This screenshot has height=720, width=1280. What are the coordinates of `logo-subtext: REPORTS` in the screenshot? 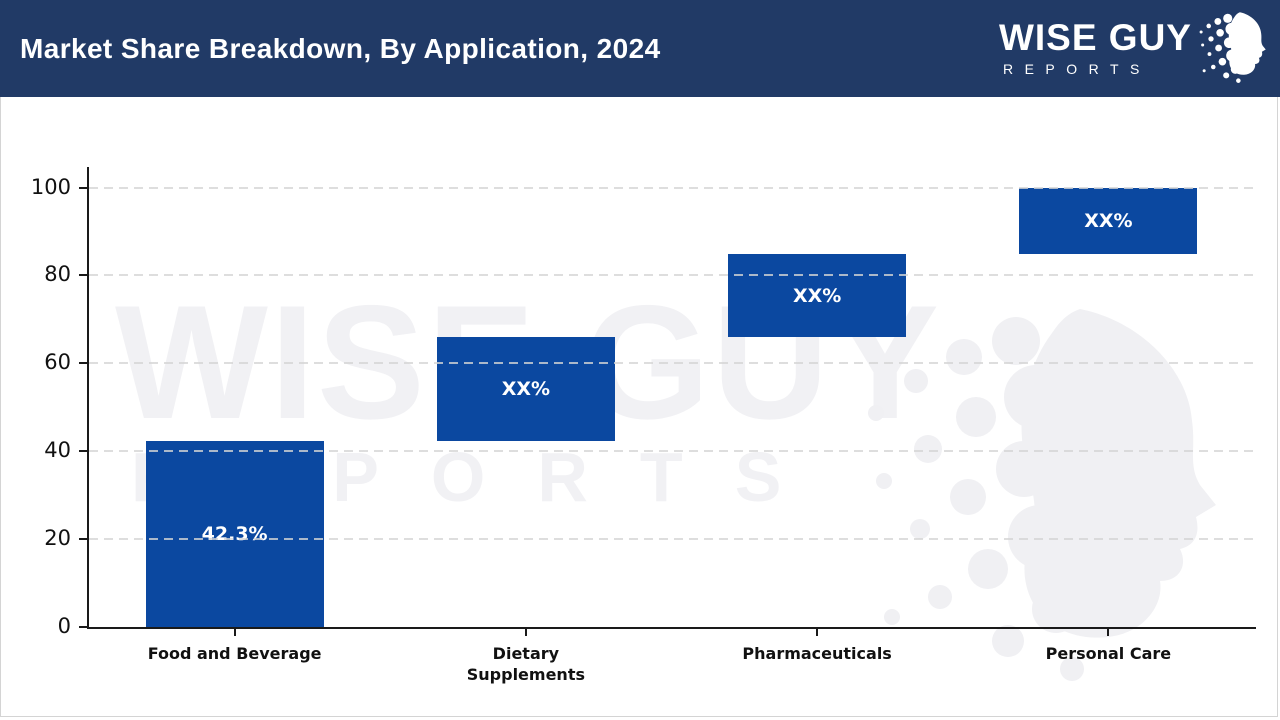 It's located at (1076, 69).